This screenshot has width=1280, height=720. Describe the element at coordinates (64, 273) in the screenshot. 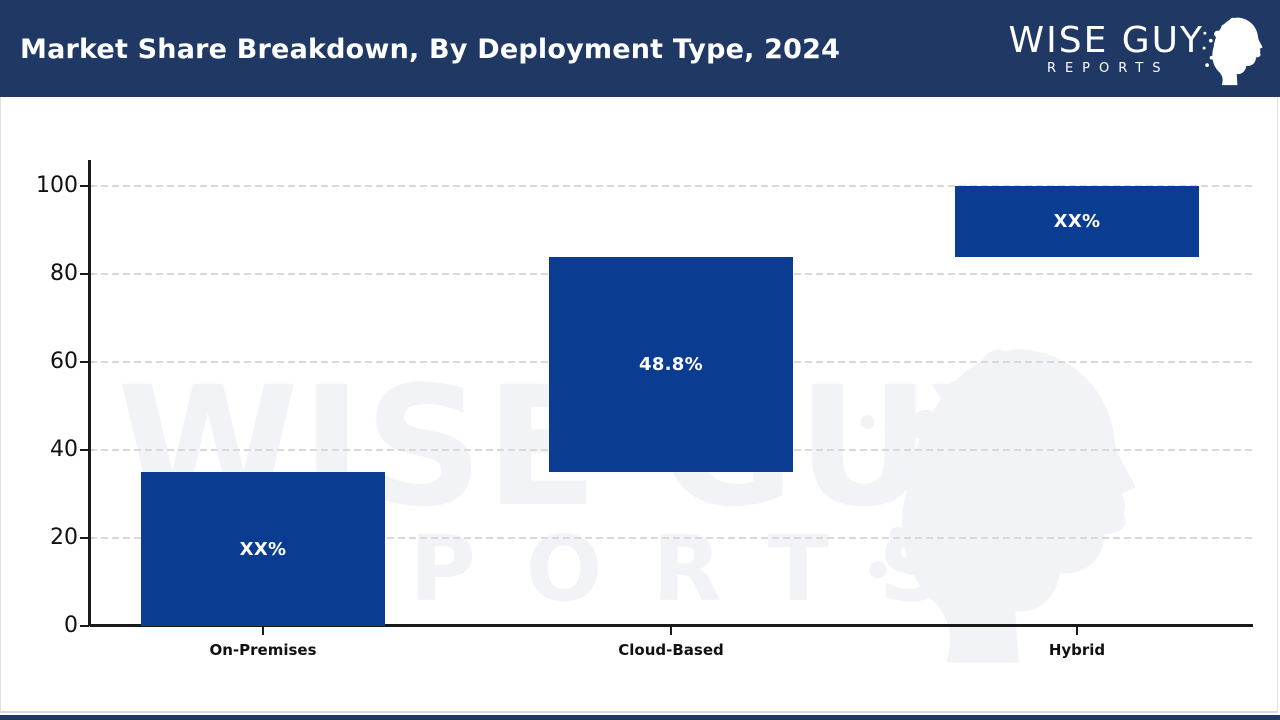

I see `y-tick-label: 80` at that location.